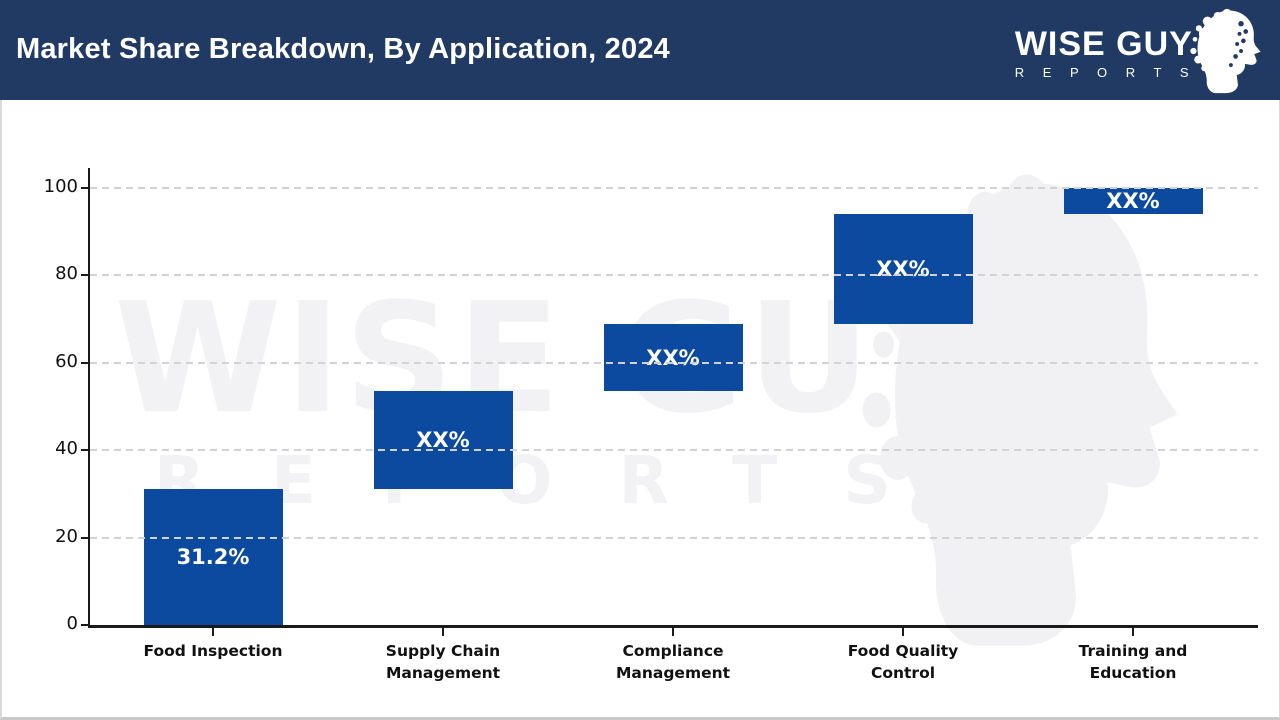 This screenshot has height=720, width=1280. What do you see at coordinates (66, 361) in the screenshot?
I see `y-tick-label: 60` at bounding box center [66, 361].